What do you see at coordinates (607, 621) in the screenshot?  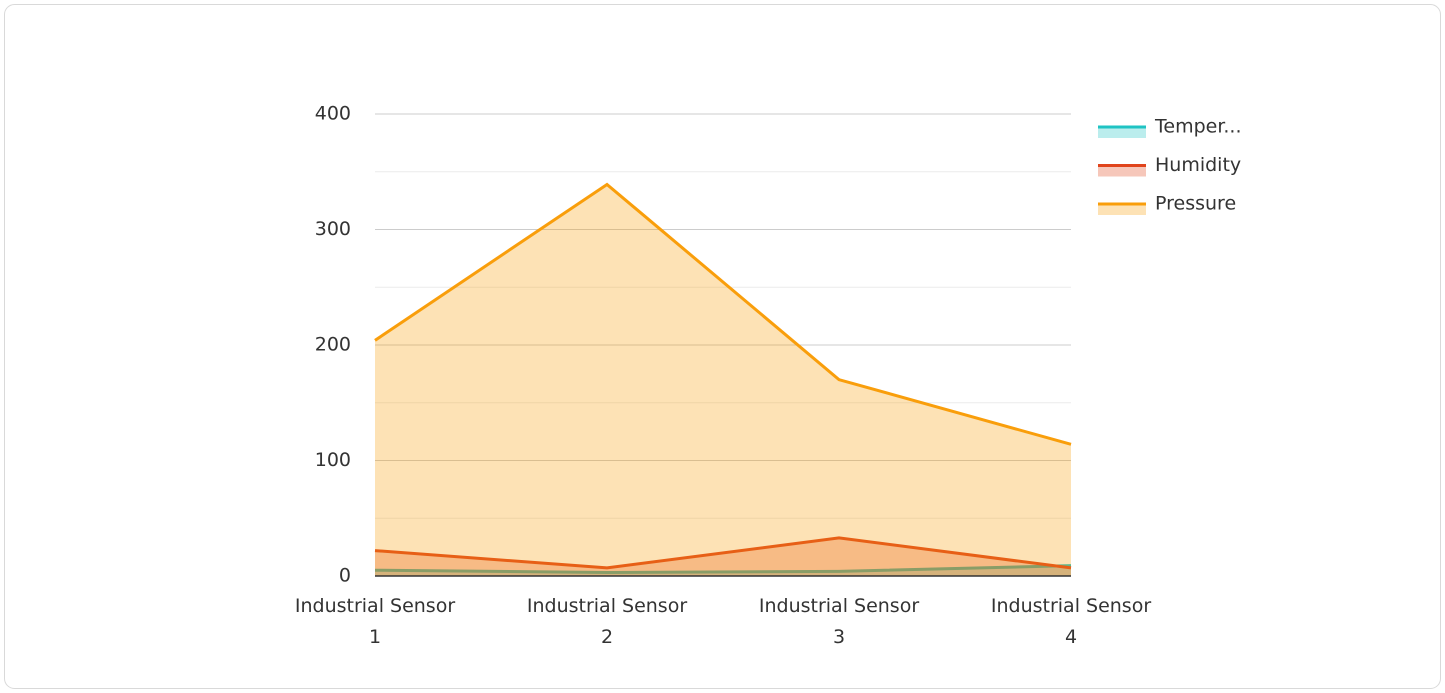 I see `x-tick-label: Industrial Sensor 2` at bounding box center [607, 621].